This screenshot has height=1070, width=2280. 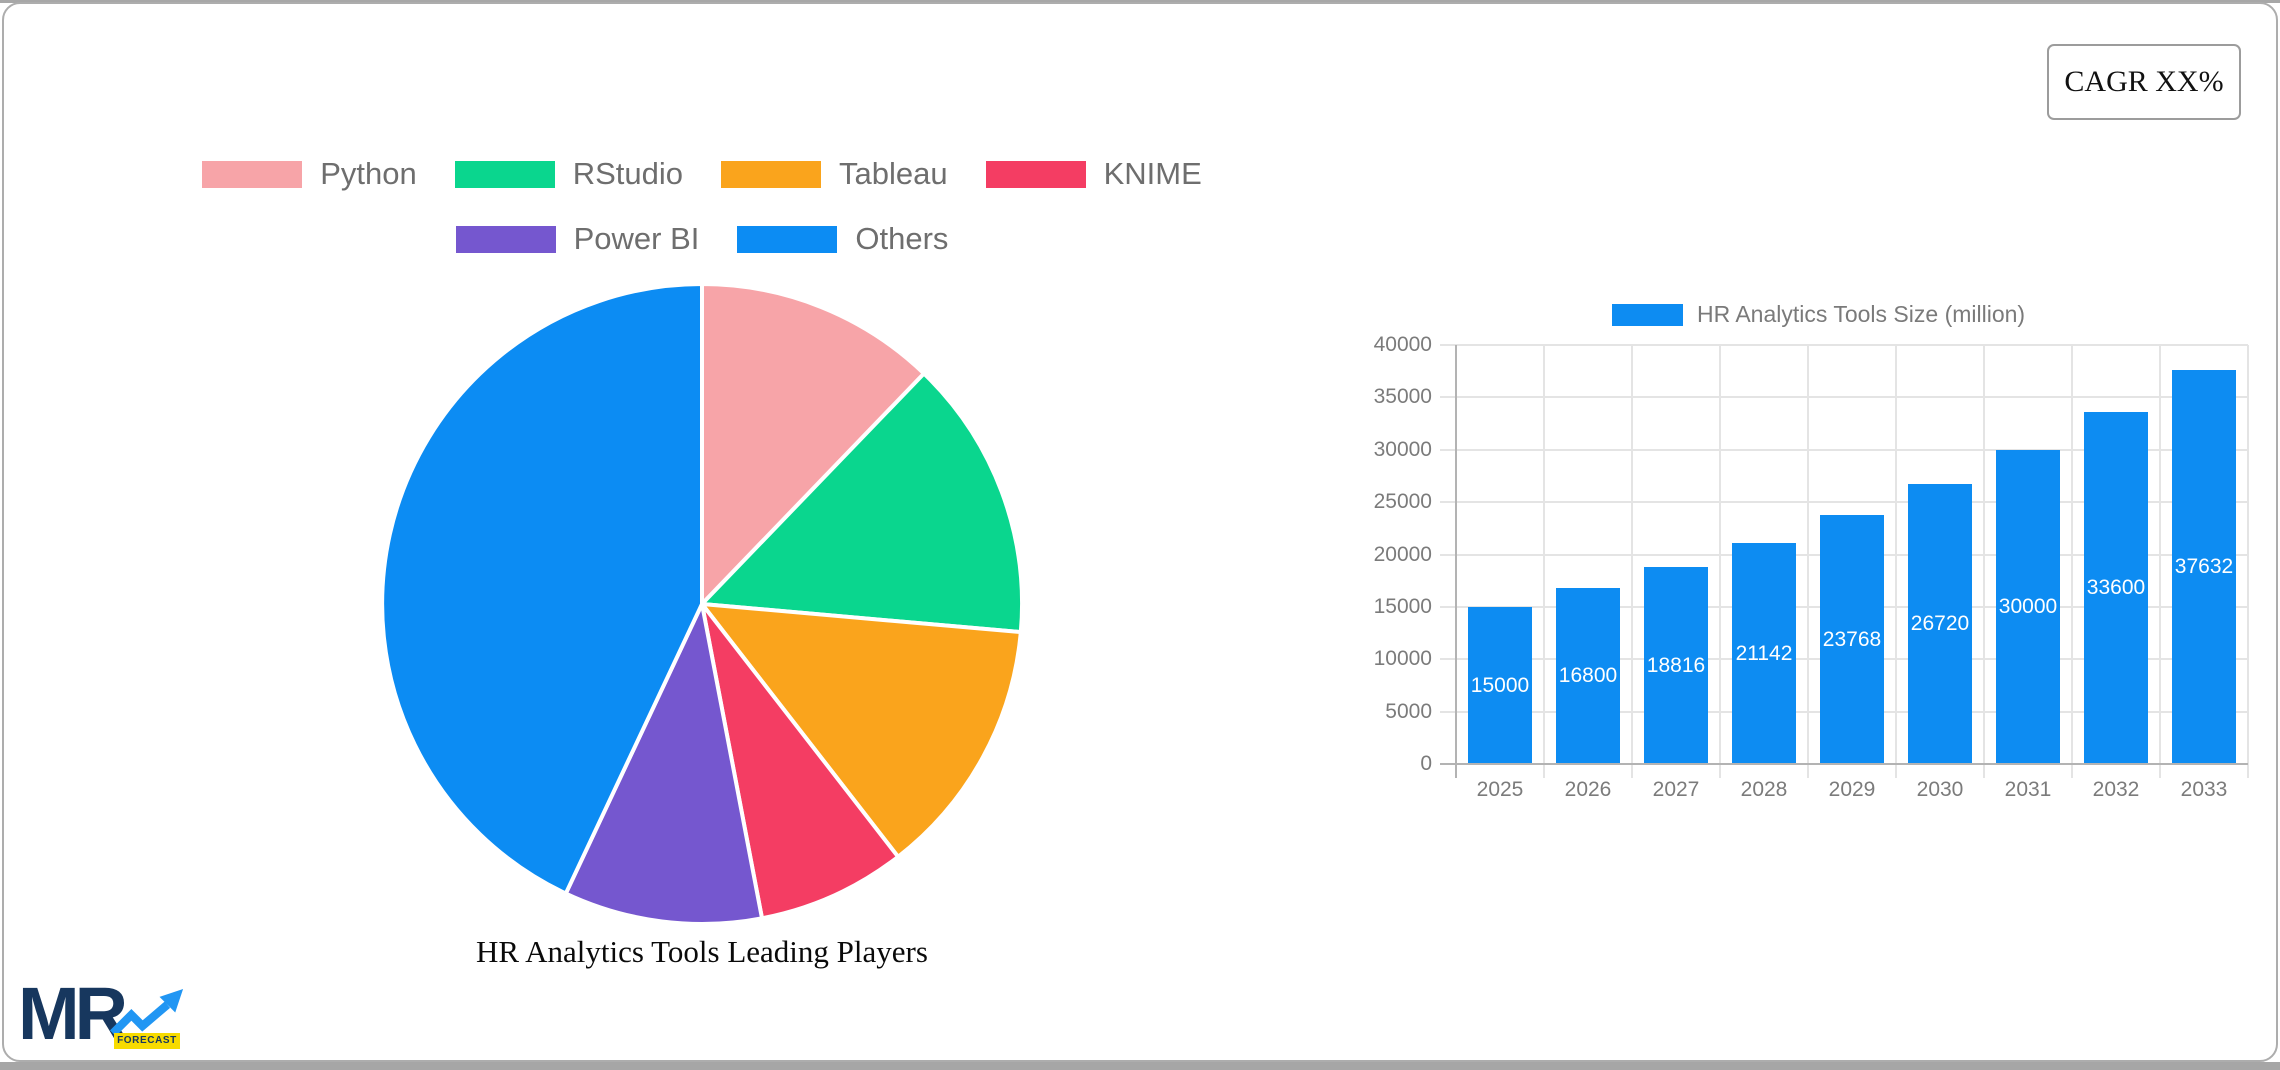 I want to click on pie-chart-title: HR Analytics Tools Leading Players, so click(x=702, y=951).